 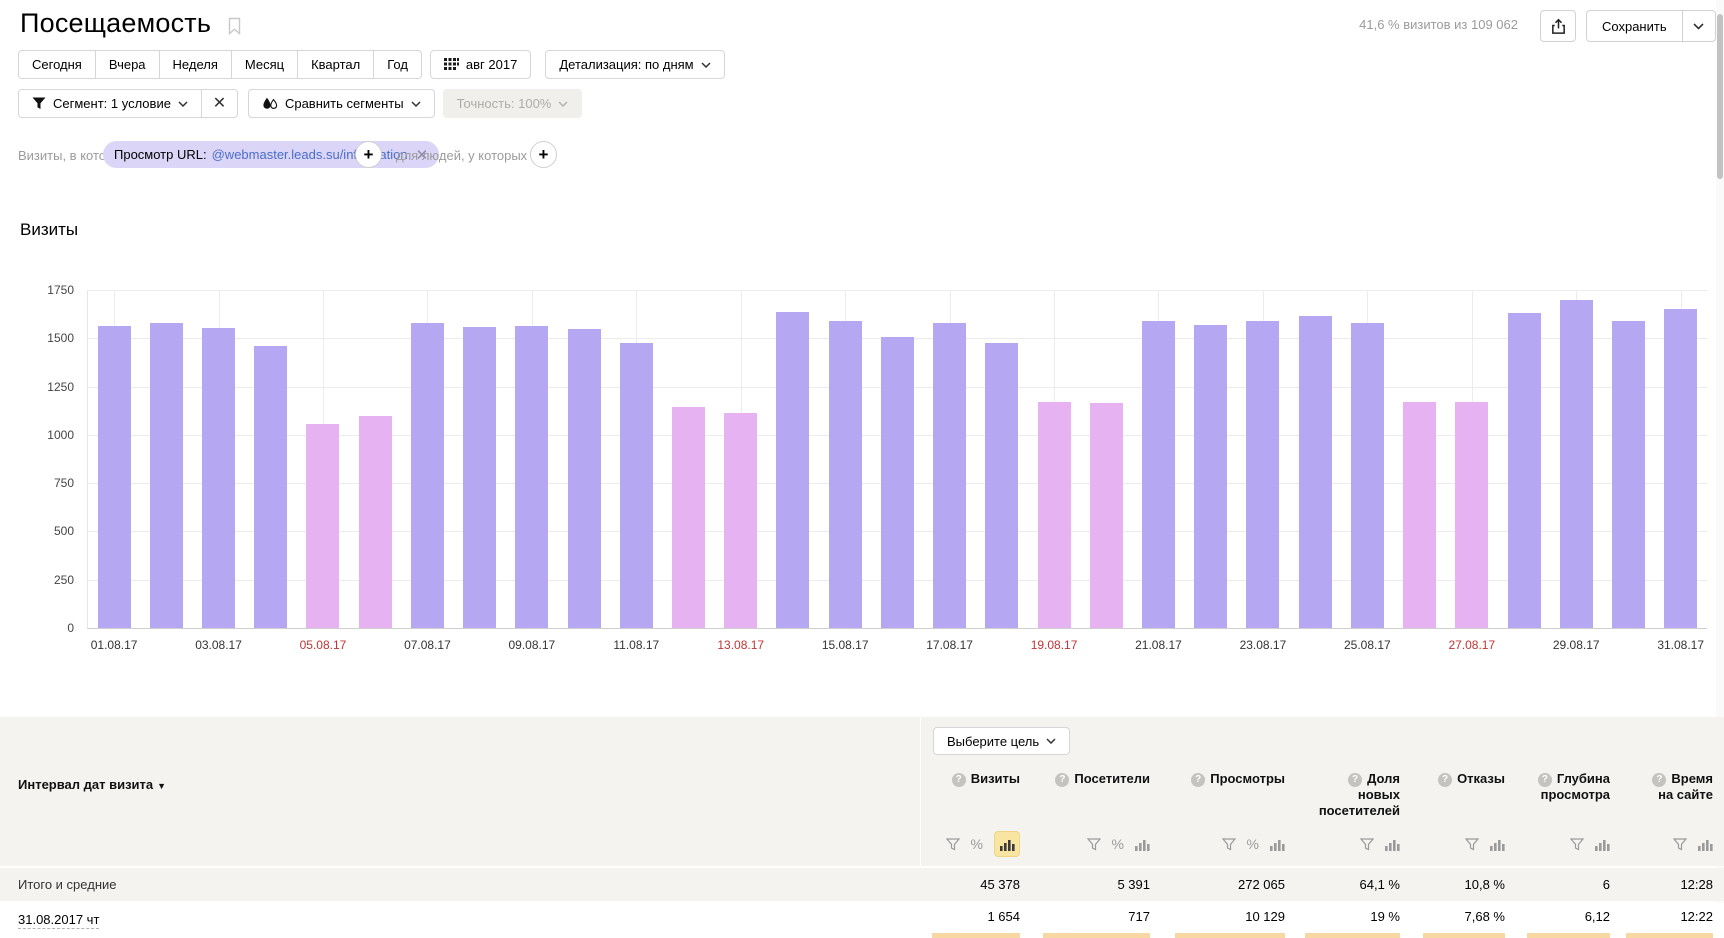 I want to click on bar-slot: 13.08.17, so click(x=741, y=471).